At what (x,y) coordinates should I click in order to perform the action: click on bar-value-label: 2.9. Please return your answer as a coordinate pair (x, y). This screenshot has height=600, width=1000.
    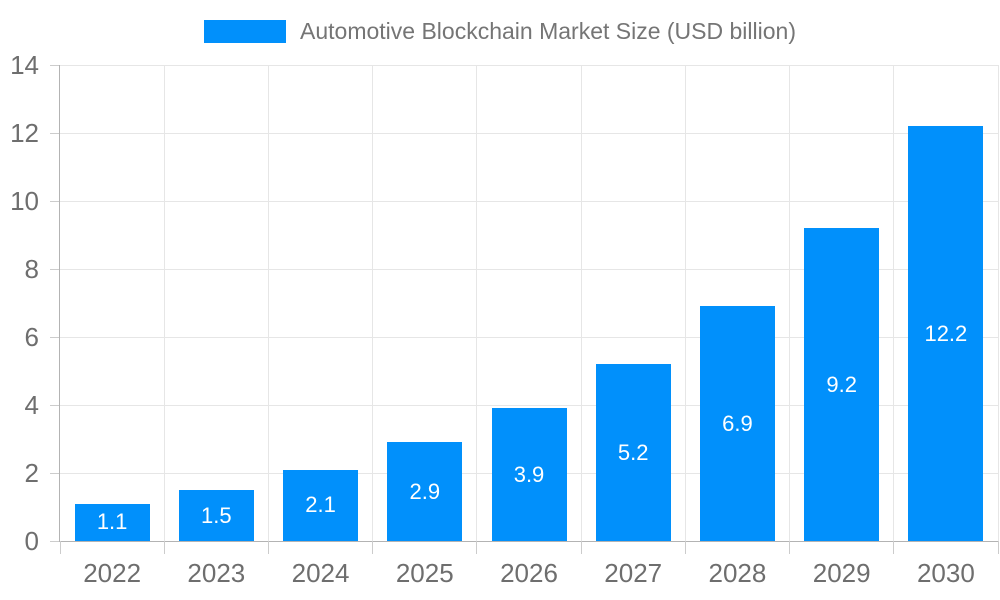
    Looking at the image, I should click on (425, 491).